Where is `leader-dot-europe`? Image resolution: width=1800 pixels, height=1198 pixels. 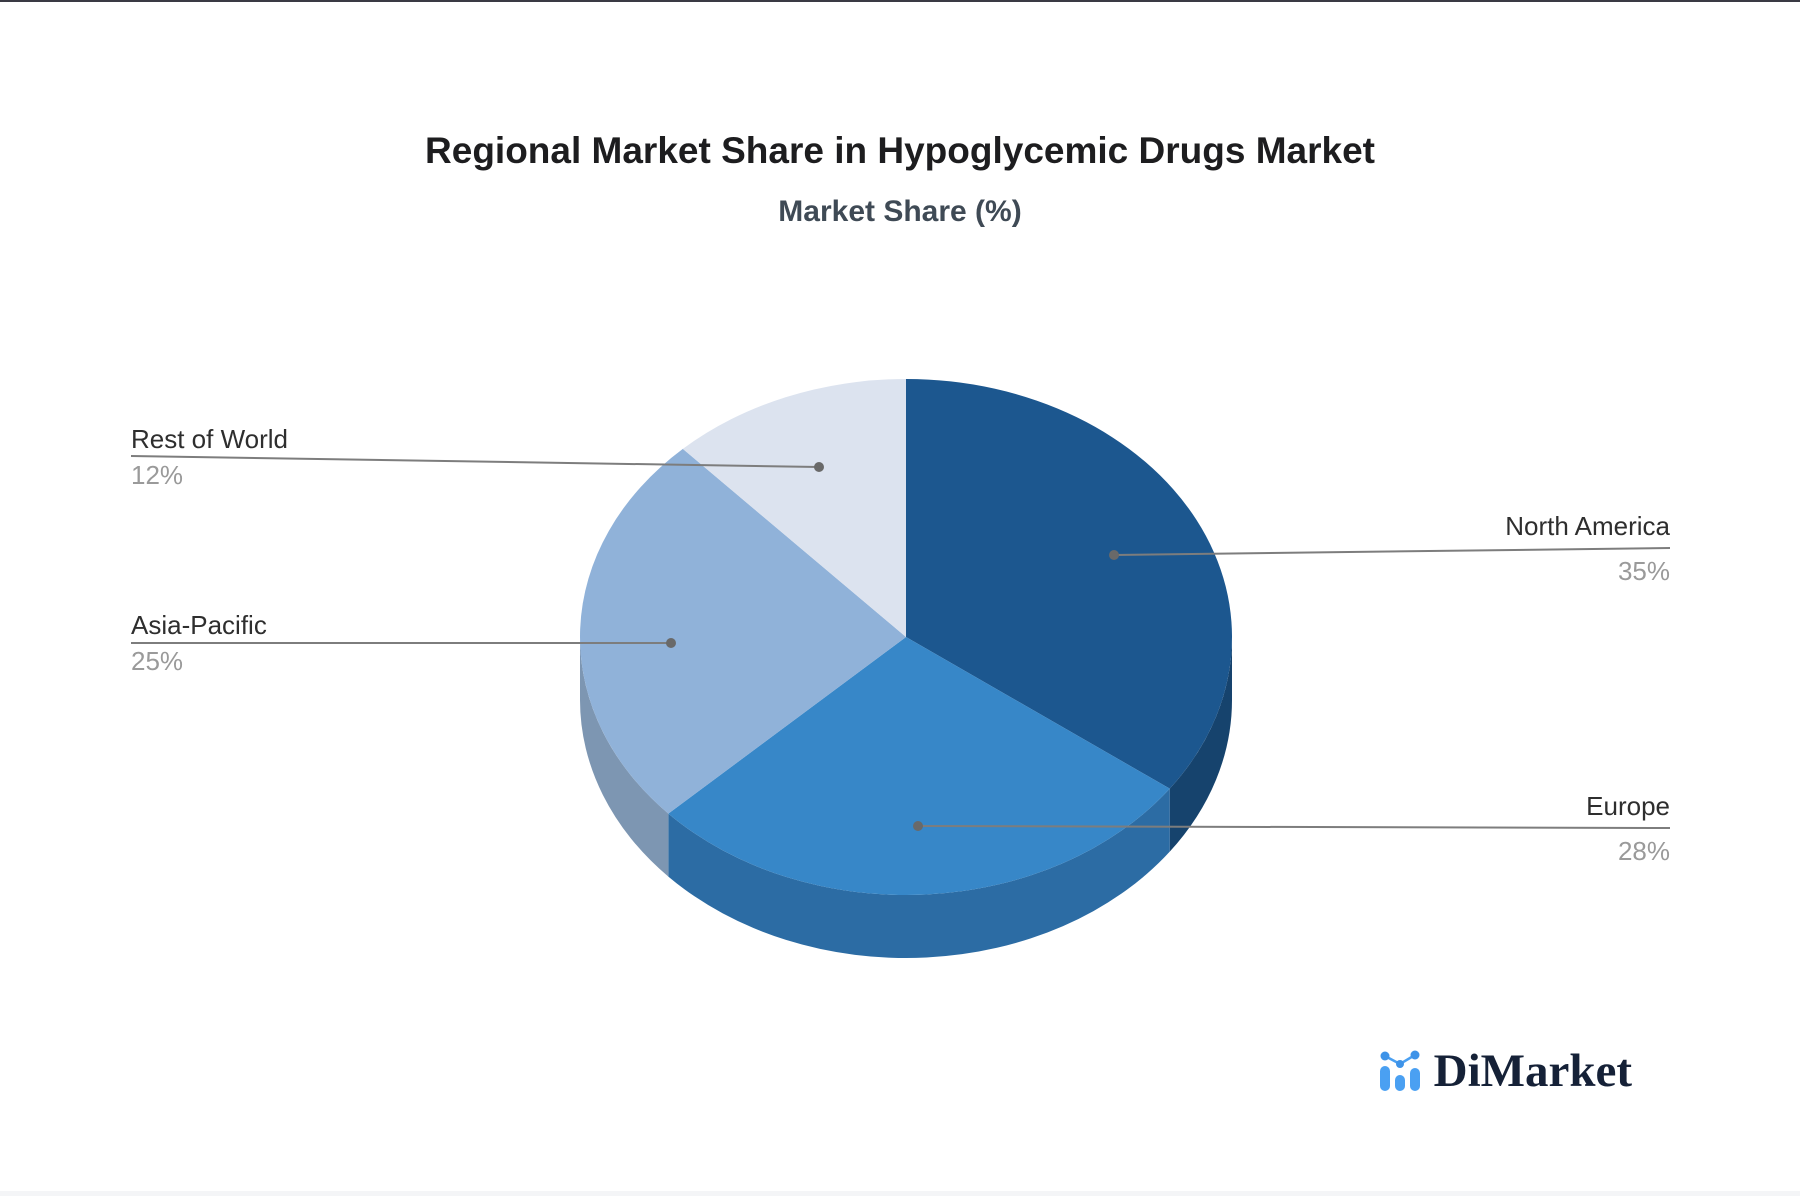
leader-dot-europe is located at coordinates (918, 826).